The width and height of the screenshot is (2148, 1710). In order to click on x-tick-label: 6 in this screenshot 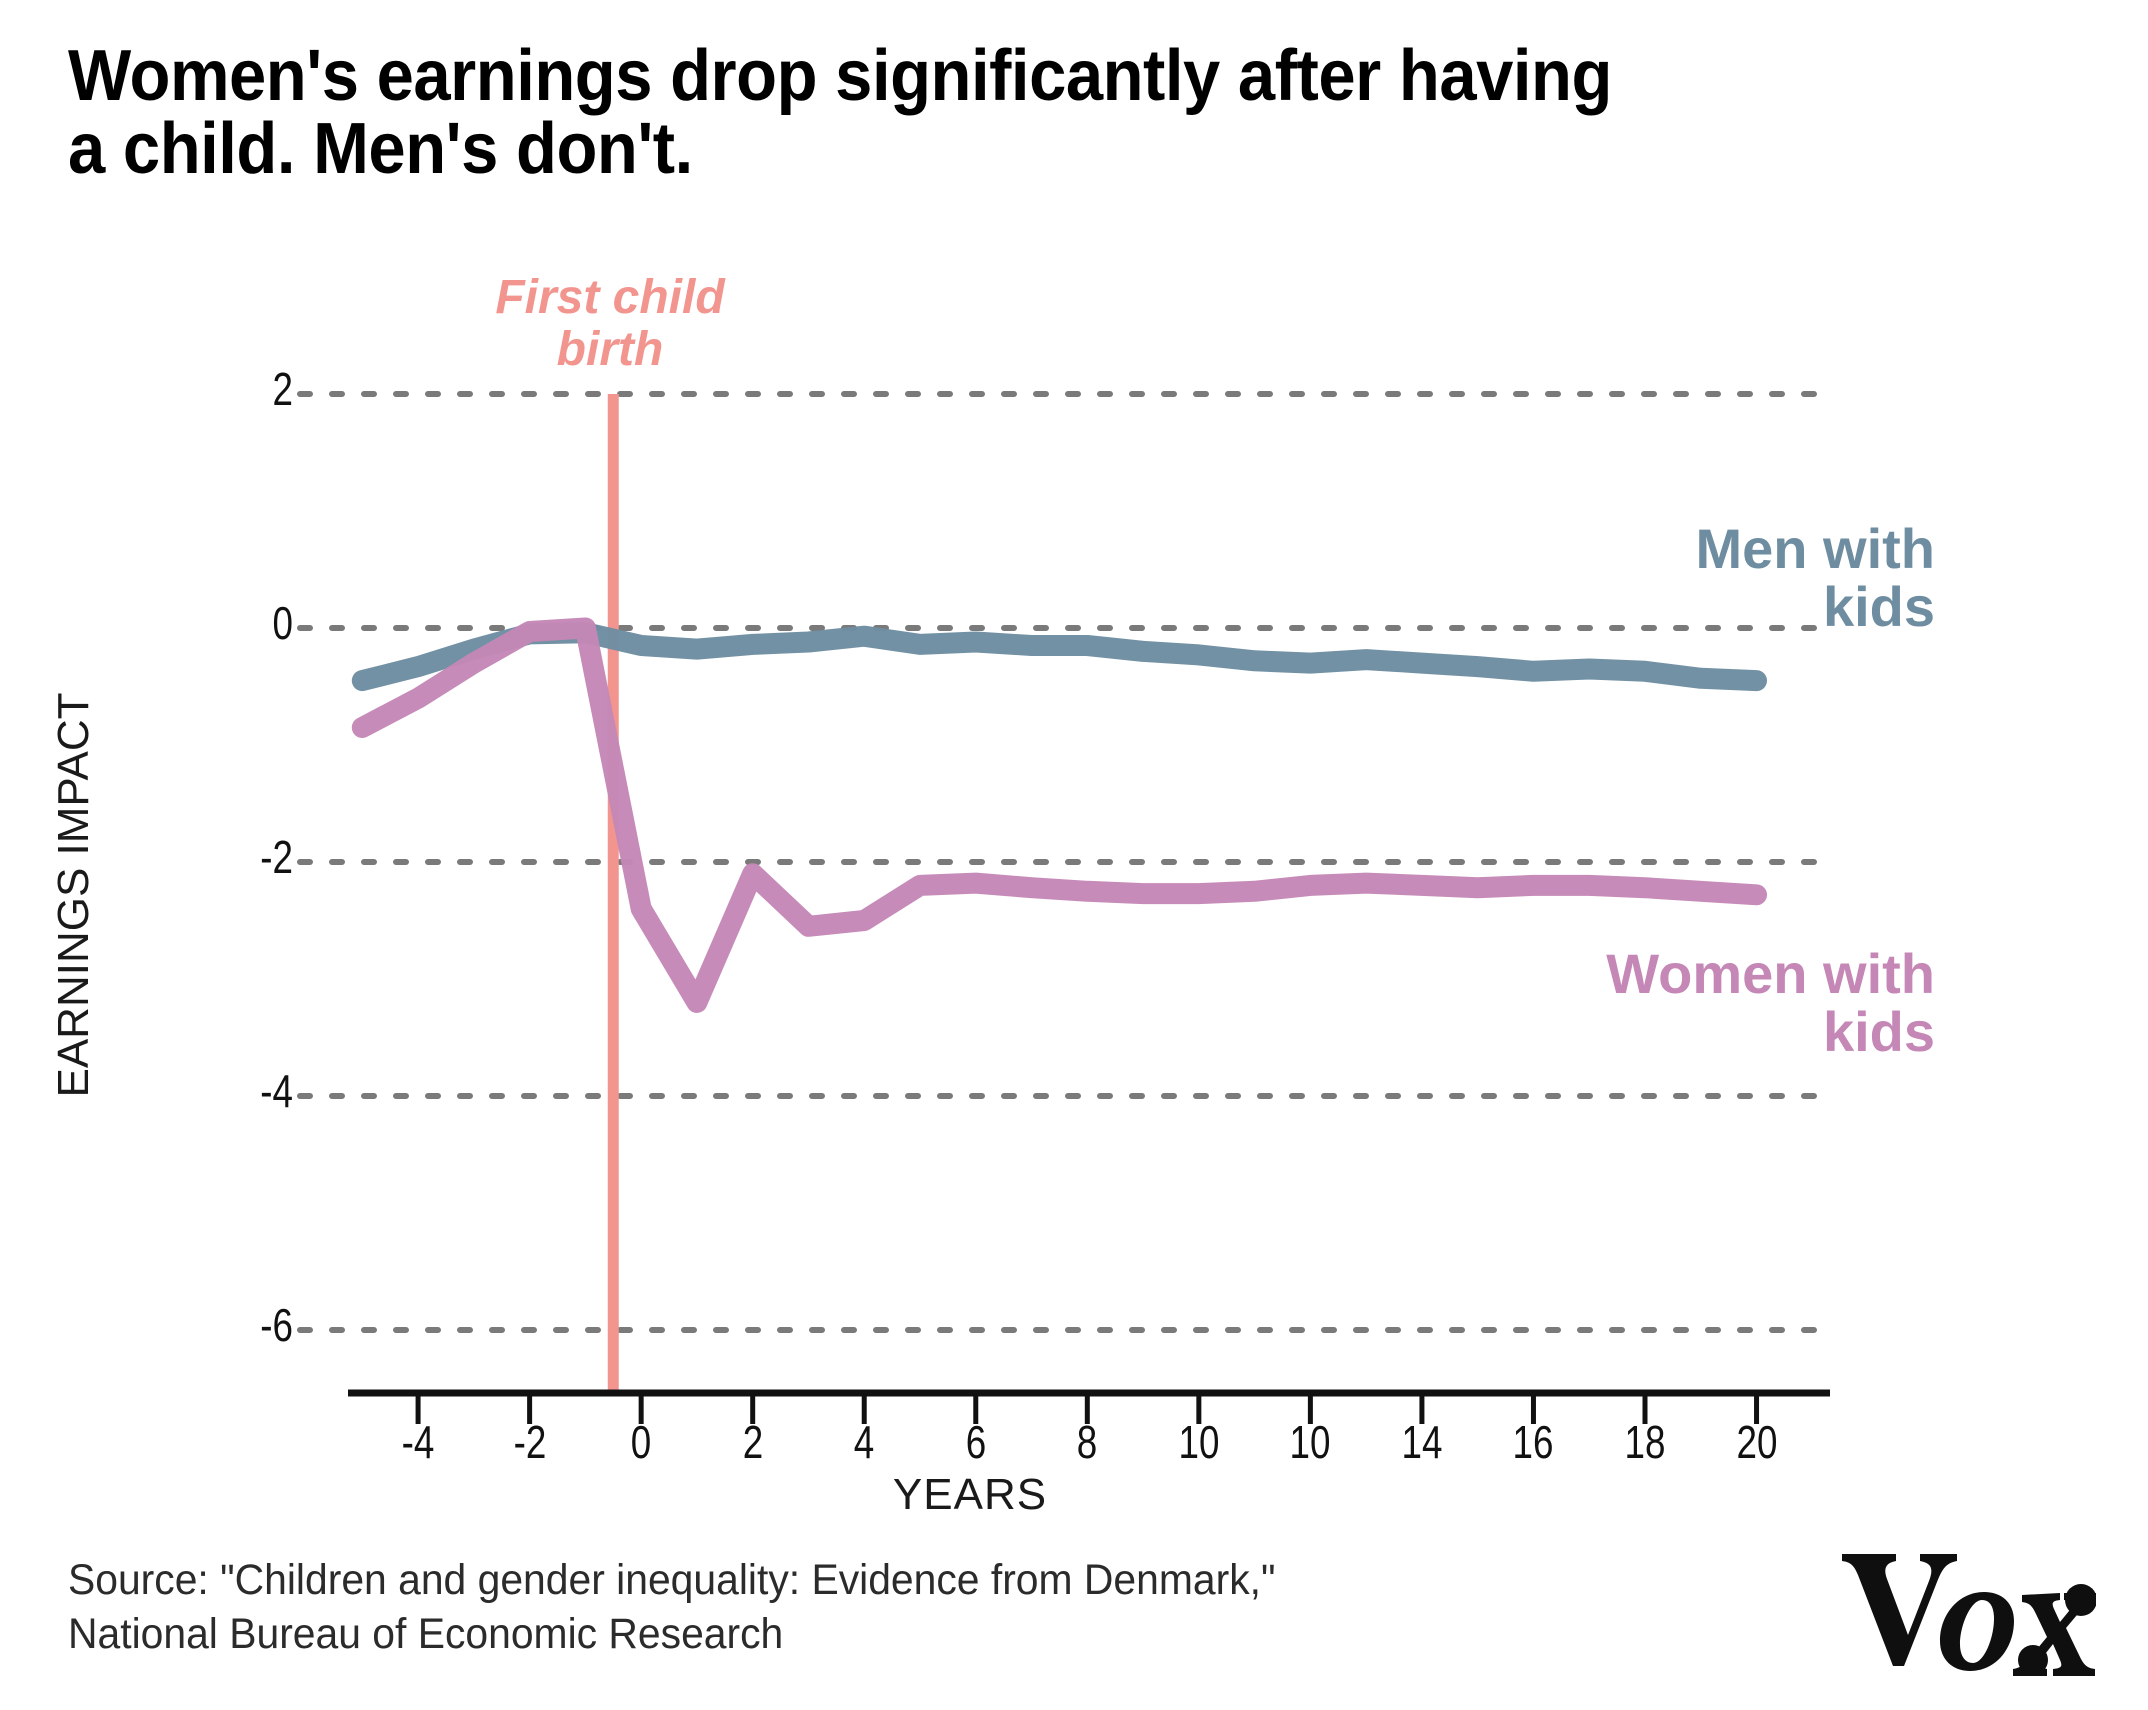, I will do `click(976, 1442)`.